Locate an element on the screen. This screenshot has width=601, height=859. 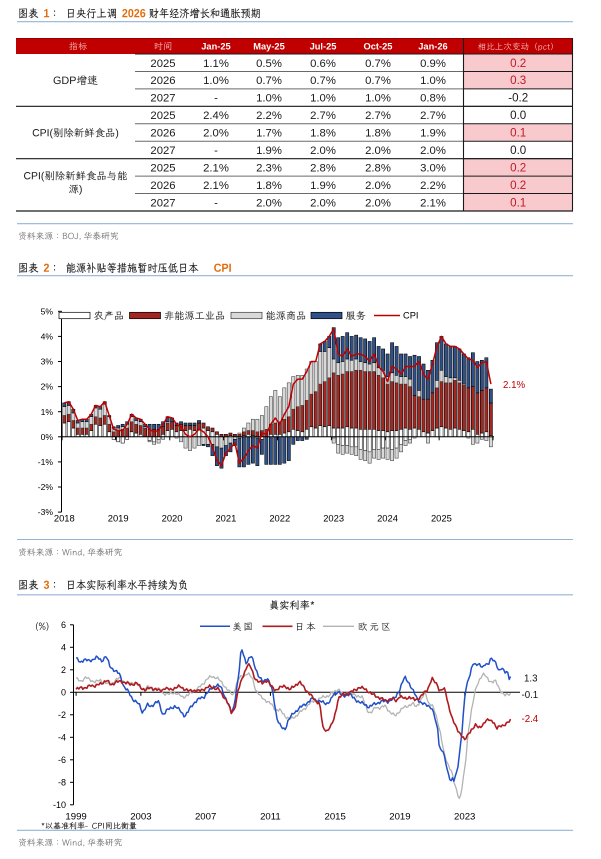
svg-text: 2% is located at coordinates (47, 387).